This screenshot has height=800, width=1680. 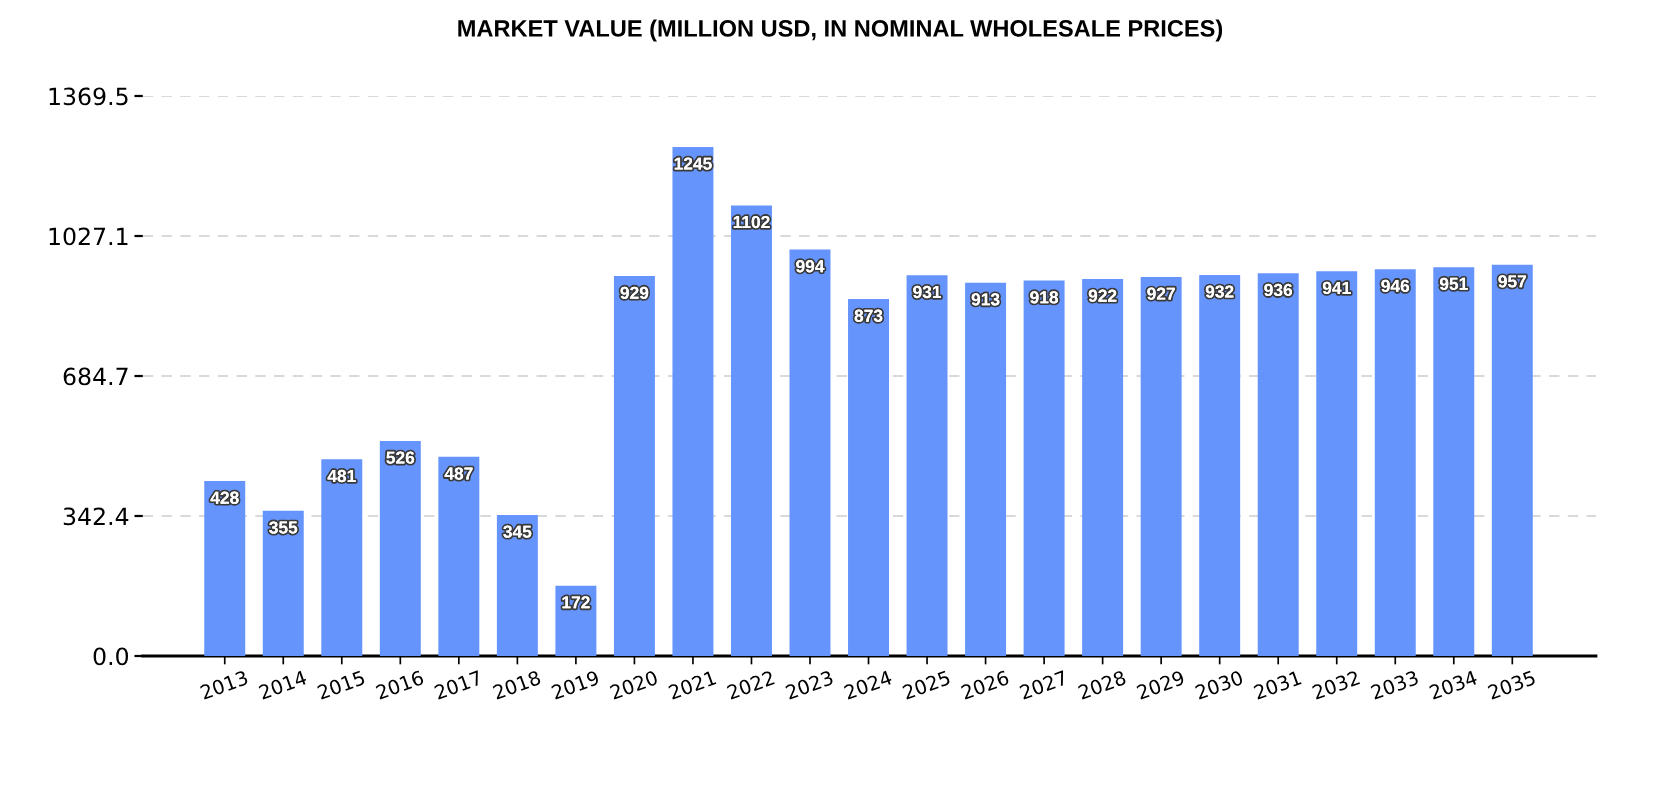 I want to click on x-tick-label: 2020, so click(x=634, y=684).